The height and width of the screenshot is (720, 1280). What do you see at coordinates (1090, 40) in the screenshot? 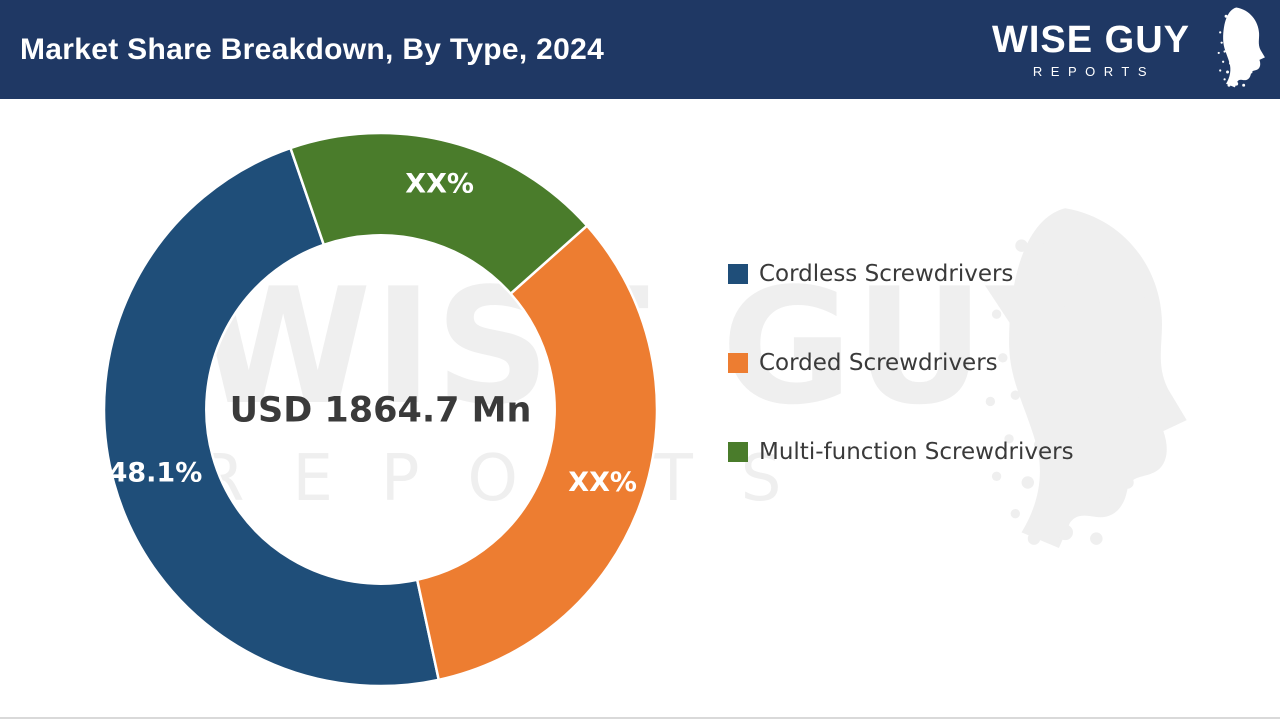
I see `brand-name: WISE GUY` at bounding box center [1090, 40].